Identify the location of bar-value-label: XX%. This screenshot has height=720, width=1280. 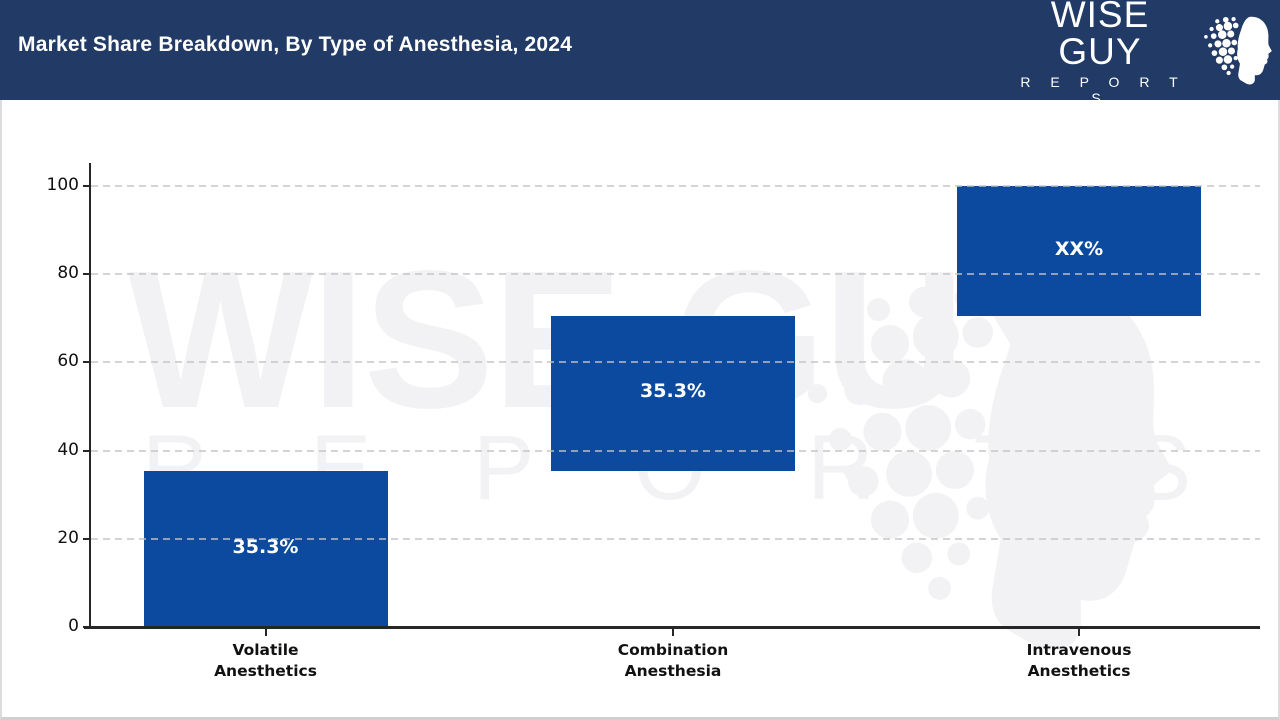
(1079, 248).